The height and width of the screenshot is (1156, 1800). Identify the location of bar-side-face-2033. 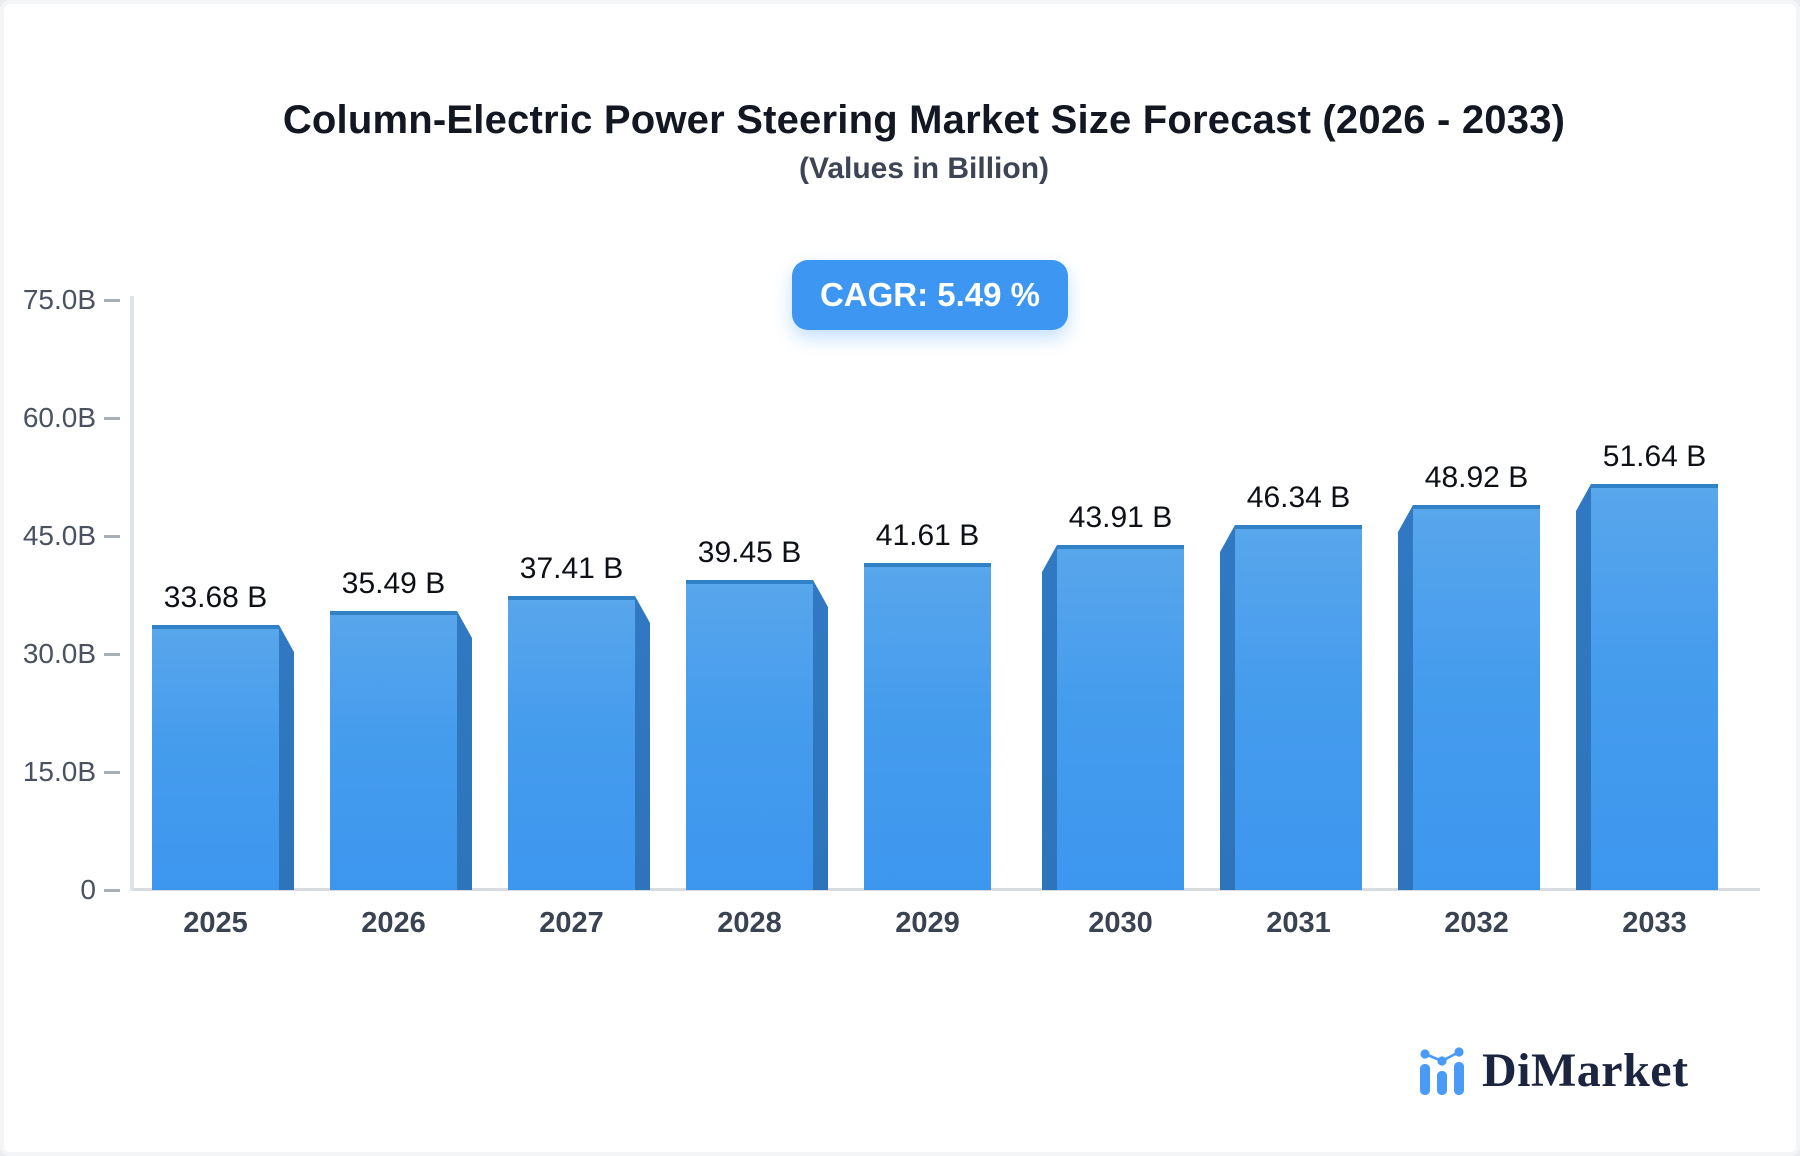
(1583, 687).